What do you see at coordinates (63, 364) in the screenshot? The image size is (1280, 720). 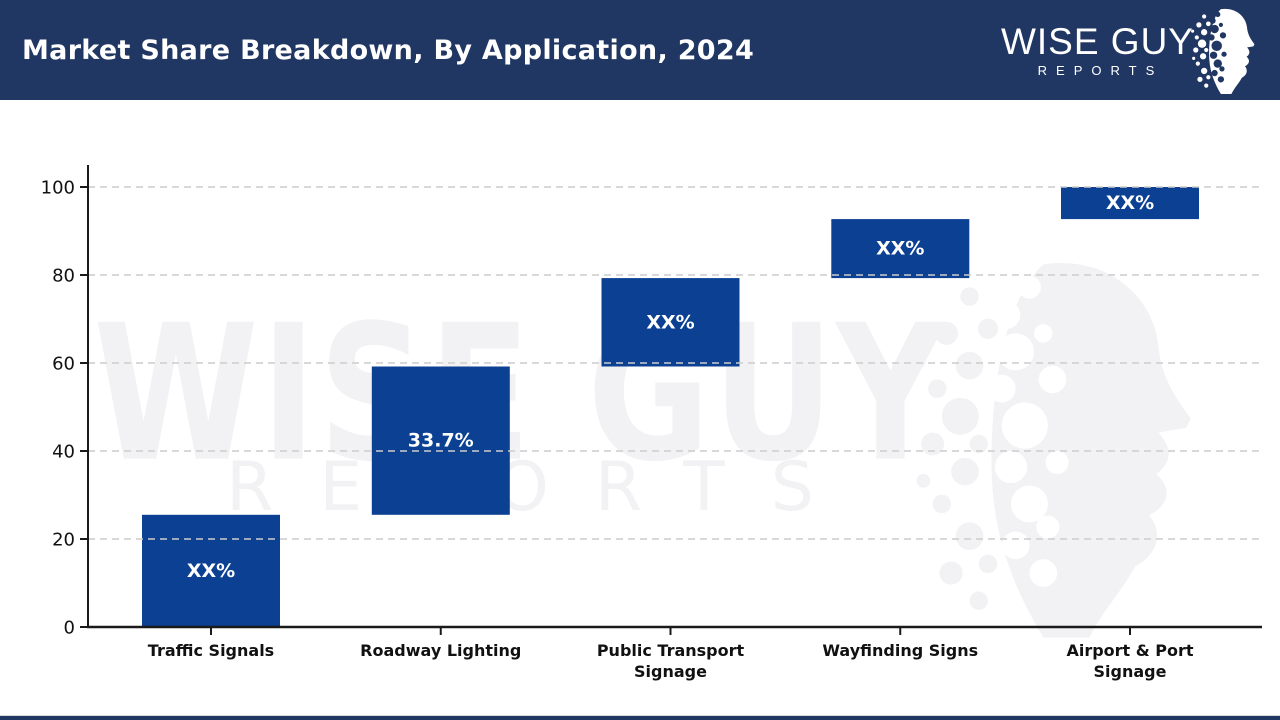 I see `y-tick-label: 60` at bounding box center [63, 364].